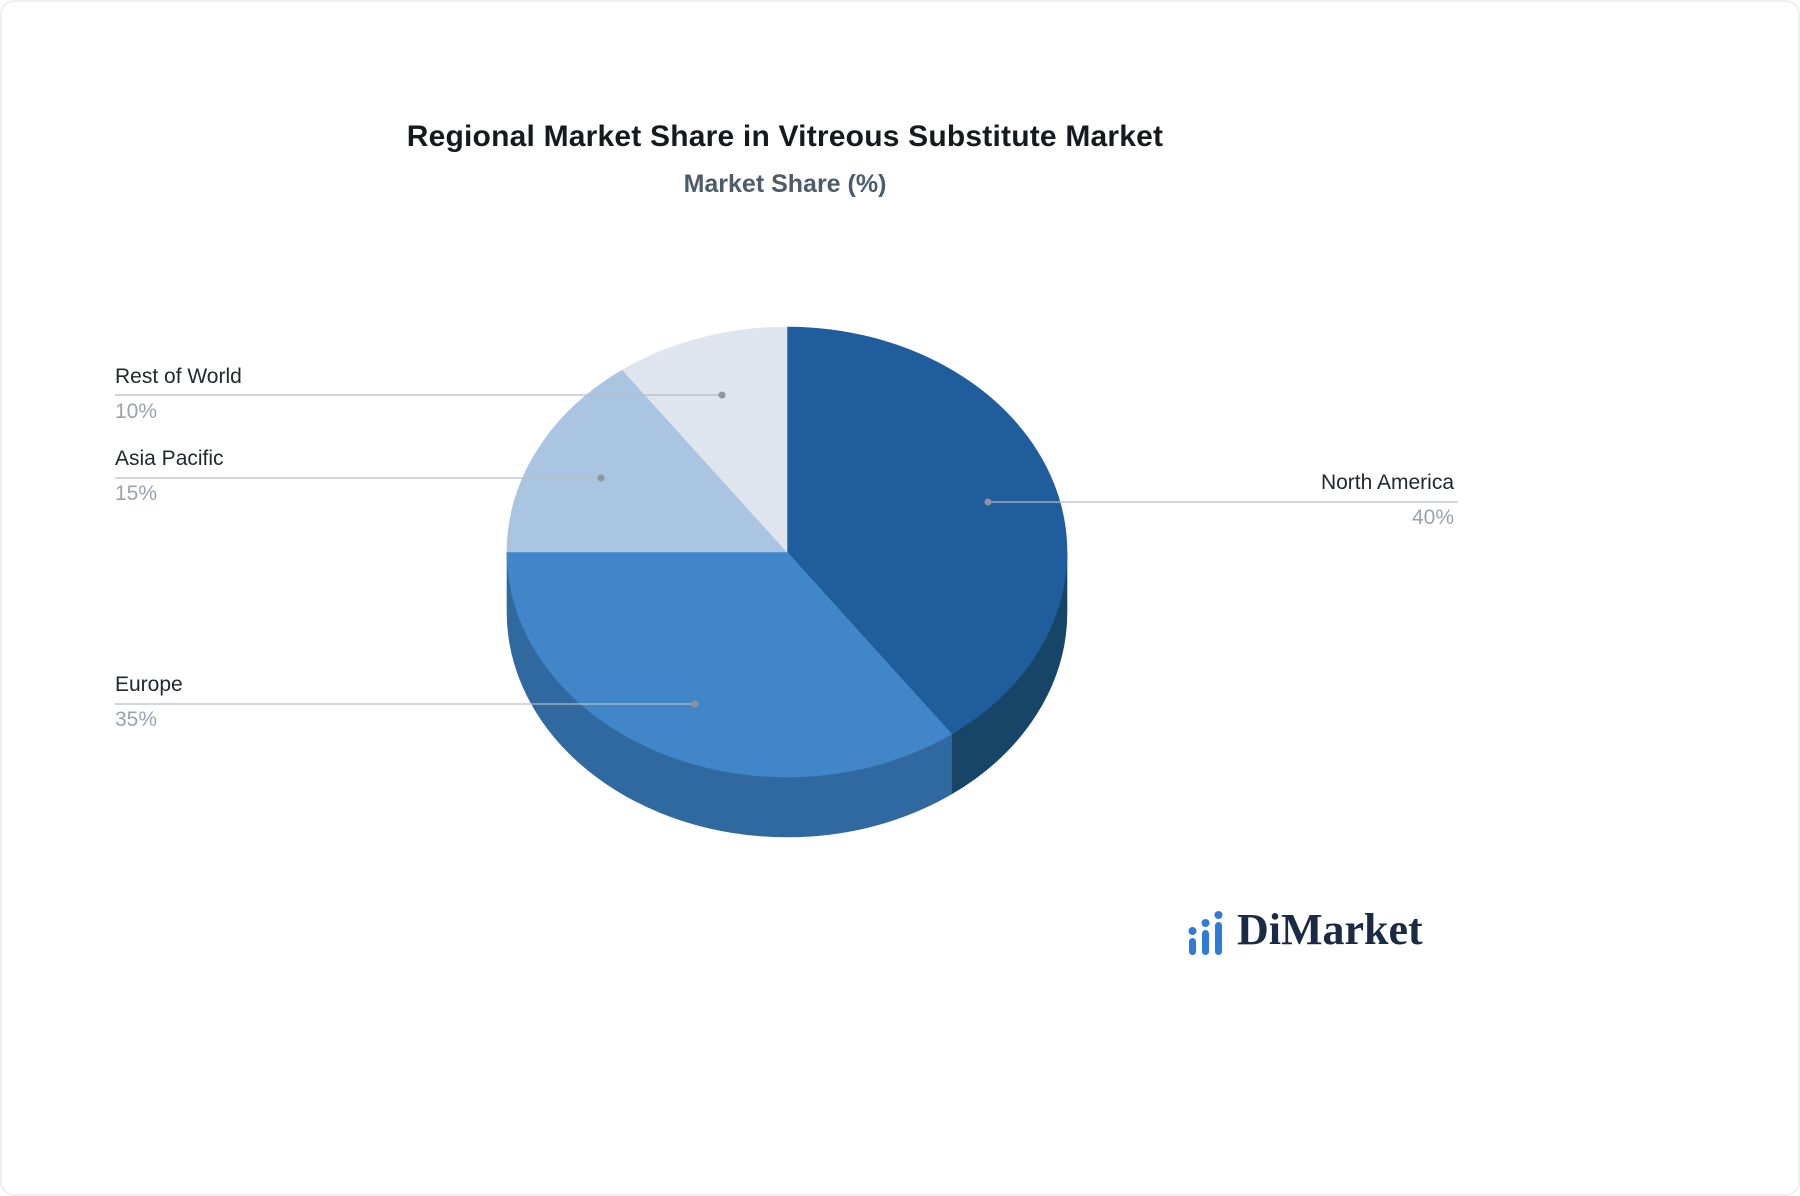  What do you see at coordinates (178, 376) in the screenshot?
I see `segment-label: Rest of World` at bounding box center [178, 376].